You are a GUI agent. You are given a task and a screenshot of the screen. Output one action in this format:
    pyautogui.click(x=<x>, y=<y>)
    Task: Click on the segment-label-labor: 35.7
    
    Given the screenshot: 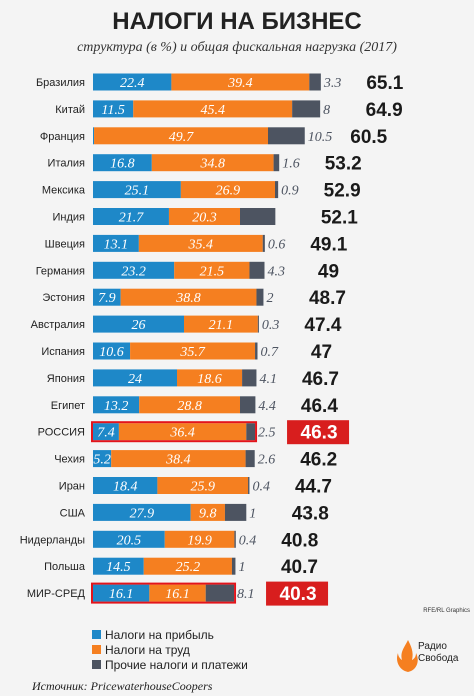 What is the action you would take?
    pyautogui.click(x=192, y=352)
    